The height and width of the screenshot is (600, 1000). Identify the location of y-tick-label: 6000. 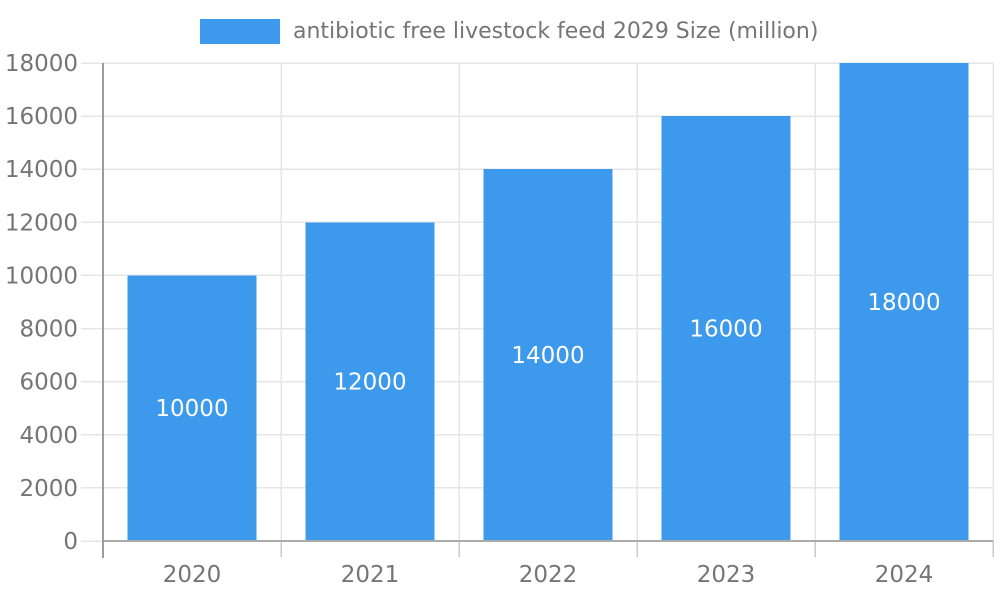
(48, 383).